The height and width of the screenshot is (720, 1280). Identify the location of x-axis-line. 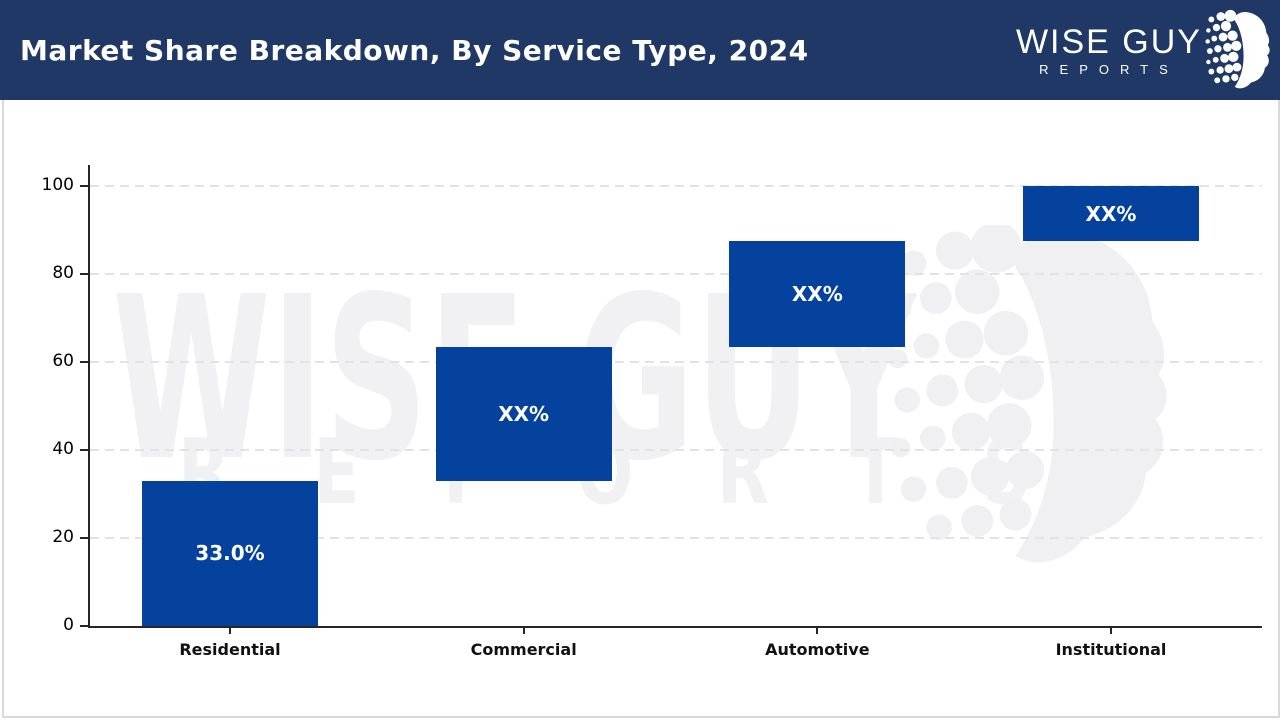
(675, 627).